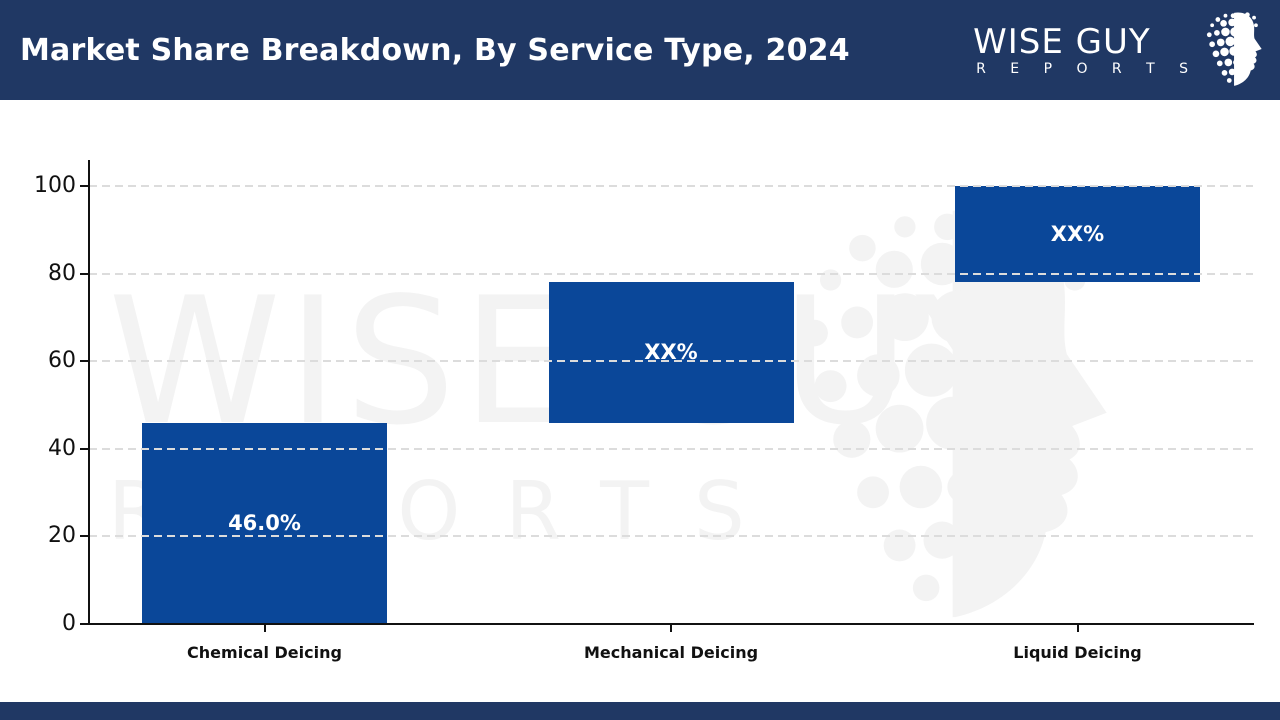 The image size is (1280, 720). What do you see at coordinates (1077, 652) in the screenshot?
I see `x-tick-label-3: Liquid Deicing` at bounding box center [1077, 652].